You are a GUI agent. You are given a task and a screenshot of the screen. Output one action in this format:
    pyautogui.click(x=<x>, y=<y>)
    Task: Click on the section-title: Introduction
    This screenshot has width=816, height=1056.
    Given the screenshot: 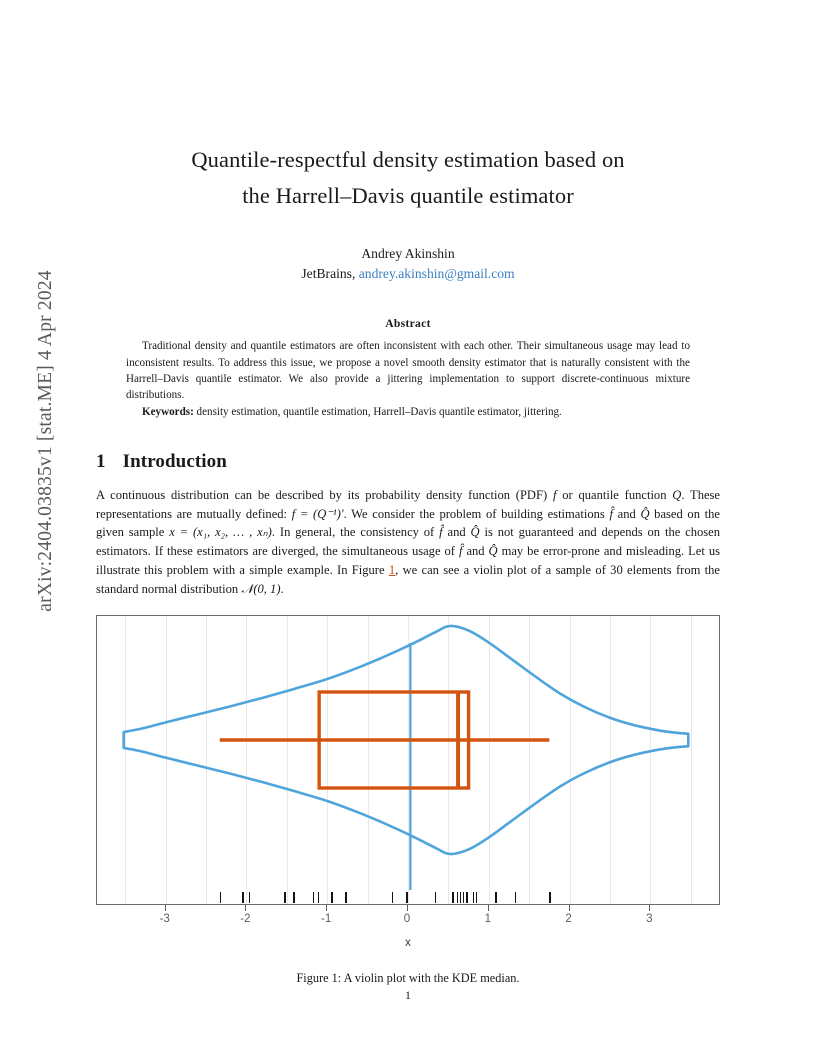 What is the action you would take?
    pyautogui.click(x=174, y=461)
    